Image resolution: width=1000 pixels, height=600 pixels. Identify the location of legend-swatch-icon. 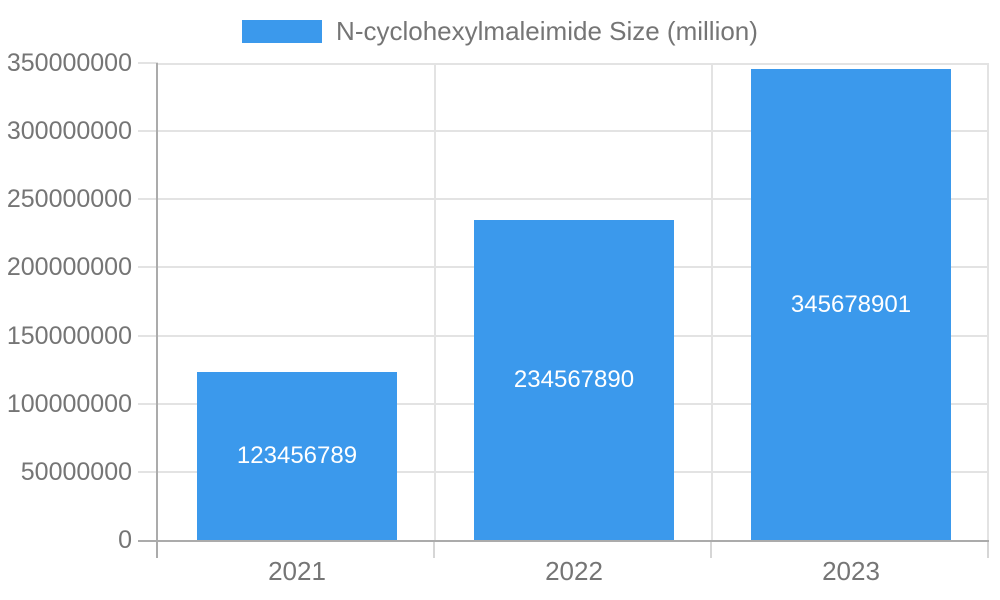
(282, 31).